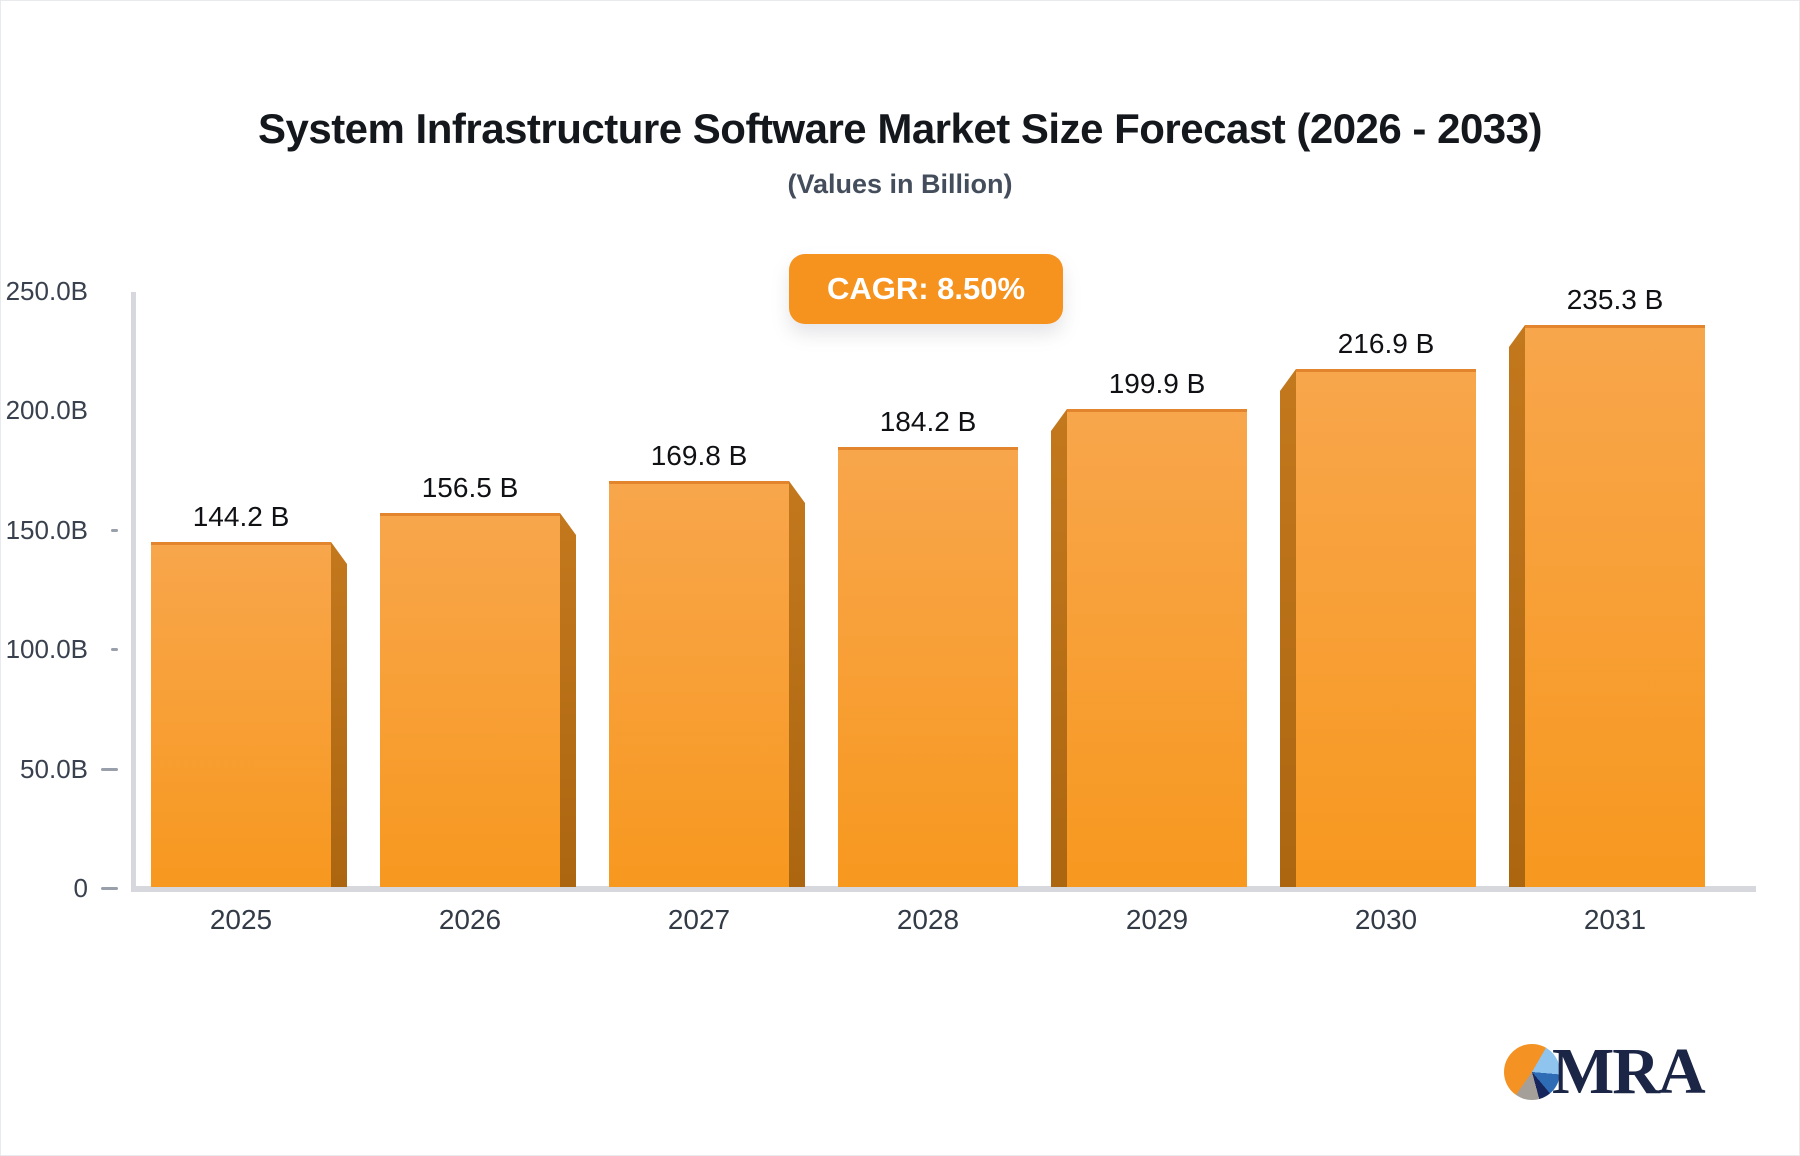 The width and height of the screenshot is (1800, 1156). I want to click on y-axis-label: 150.0B, so click(46, 529).